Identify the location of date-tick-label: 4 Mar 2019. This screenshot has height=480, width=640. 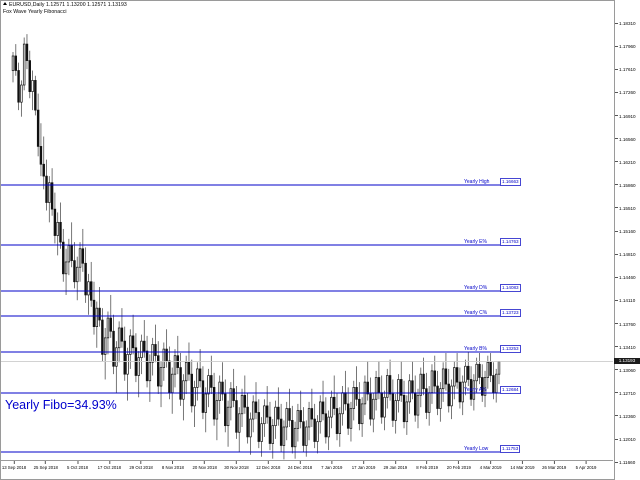
(491, 465).